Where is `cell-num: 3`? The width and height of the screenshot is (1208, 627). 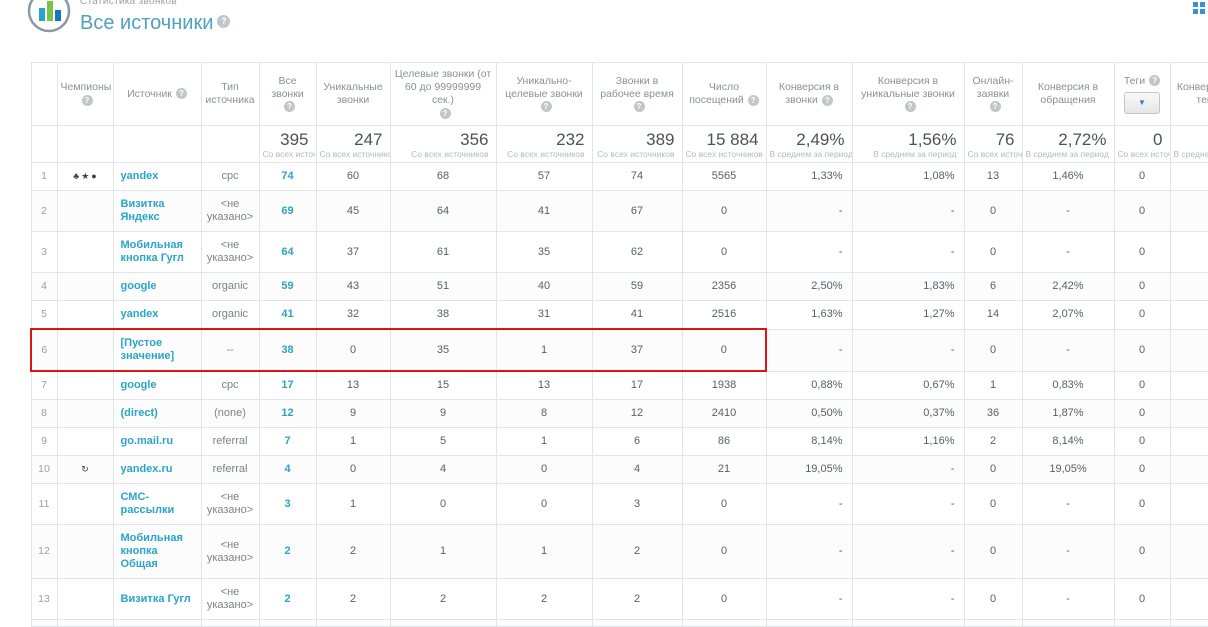
cell-num: 3 is located at coordinates (44, 252).